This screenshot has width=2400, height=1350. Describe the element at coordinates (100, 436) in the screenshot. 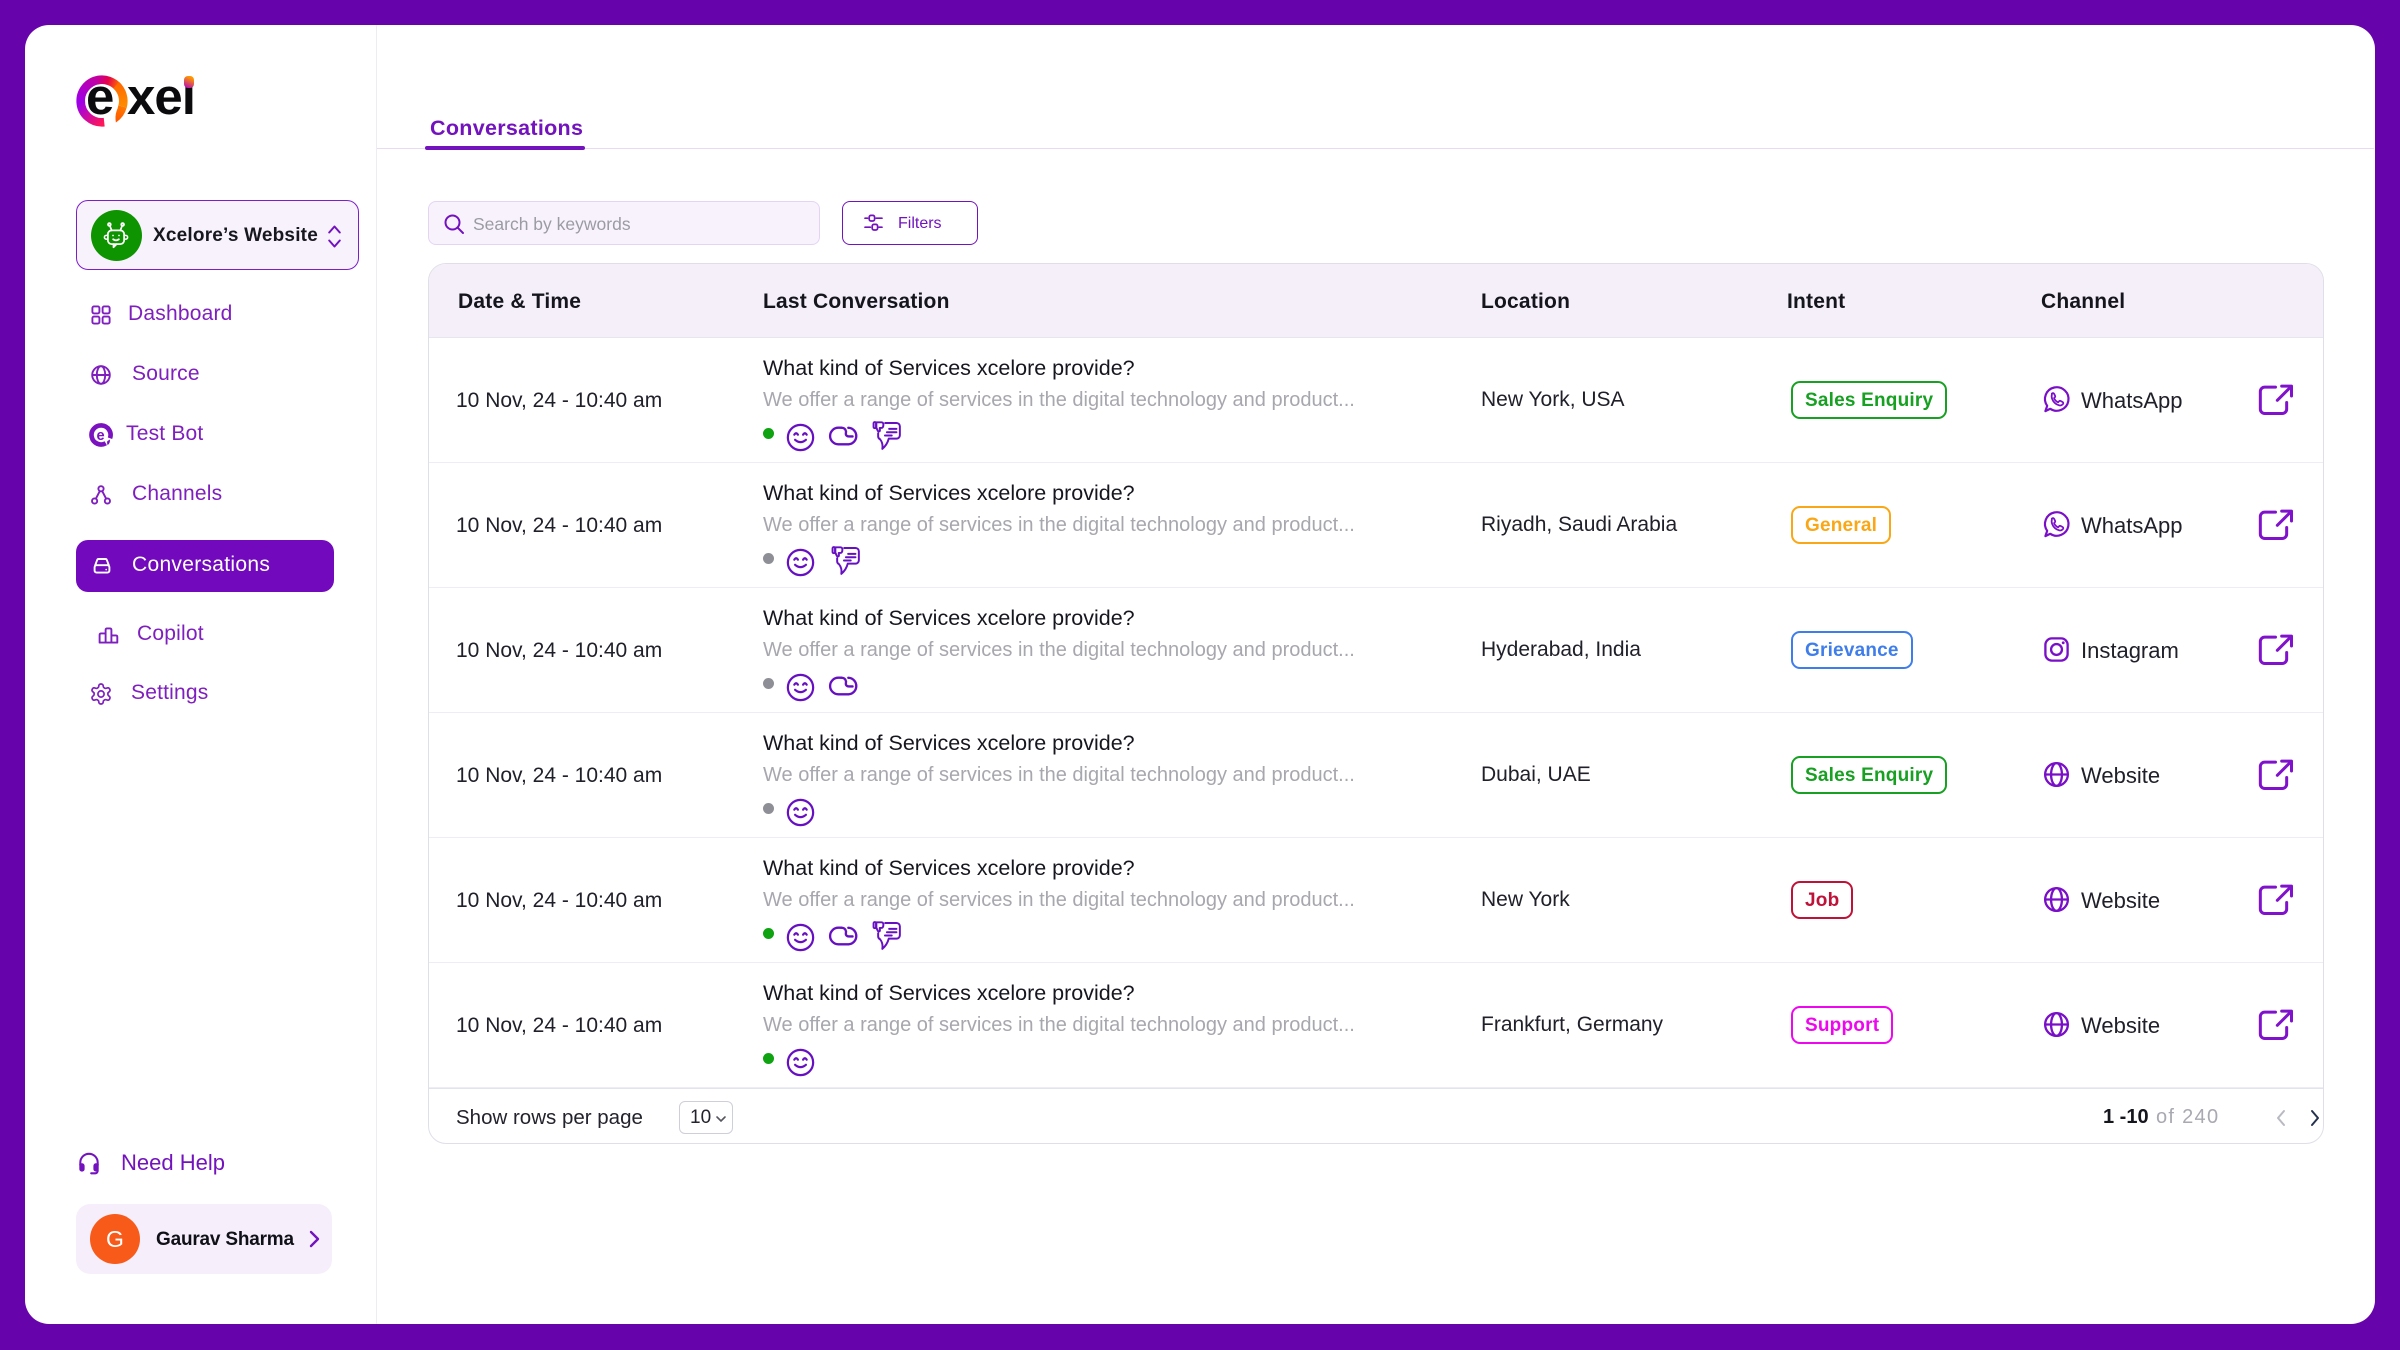

I see `svg-text: e` at that location.